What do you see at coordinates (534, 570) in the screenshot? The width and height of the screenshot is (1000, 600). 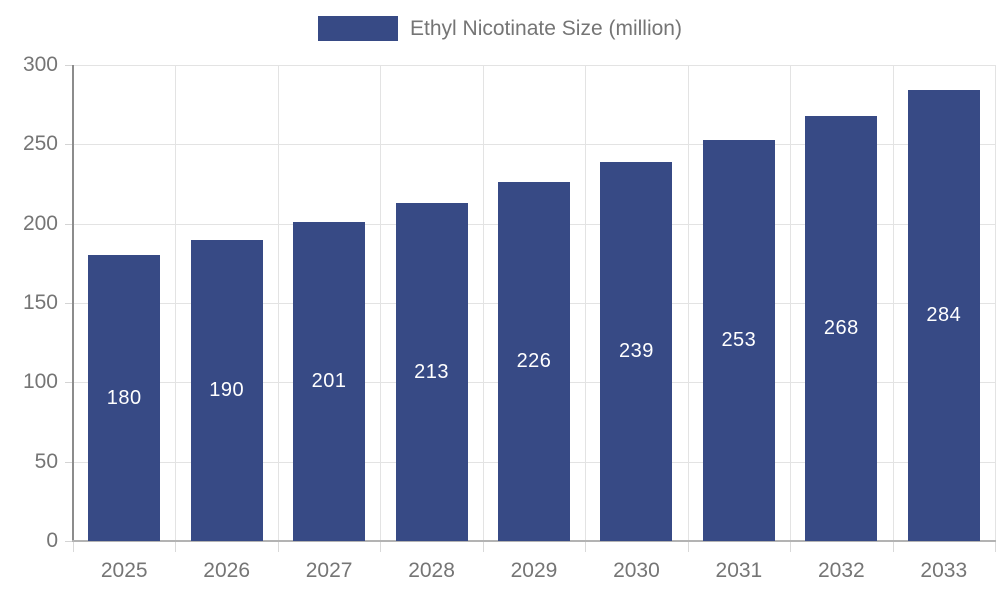 I see `x-tick-label: 2029` at bounding box center [534, 570].